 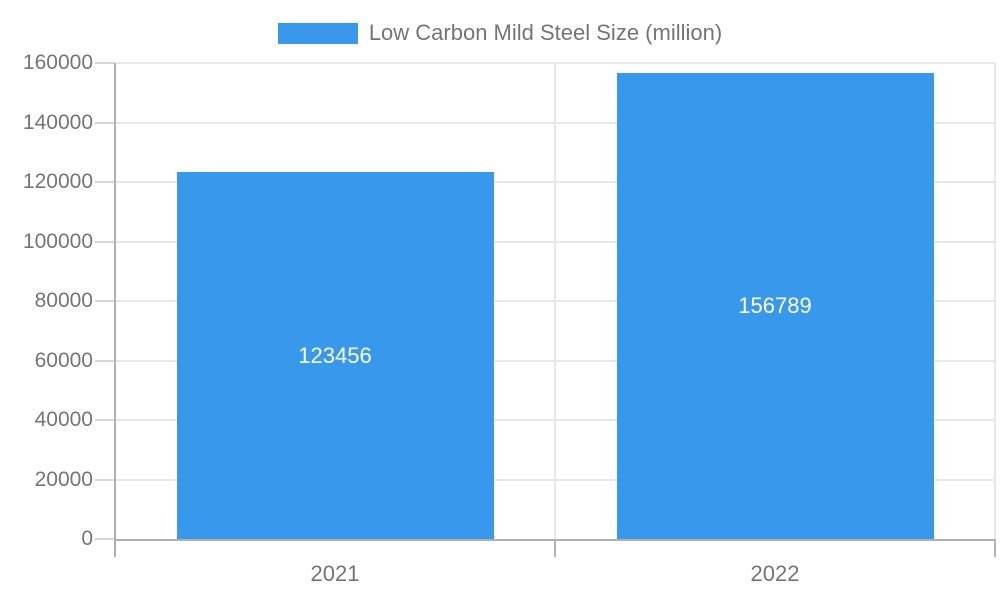 What do you see at coordinates (775, 573) in the screenshot?
I see `x-axis-tick-label: 2022` at bounding box center [775, 573].